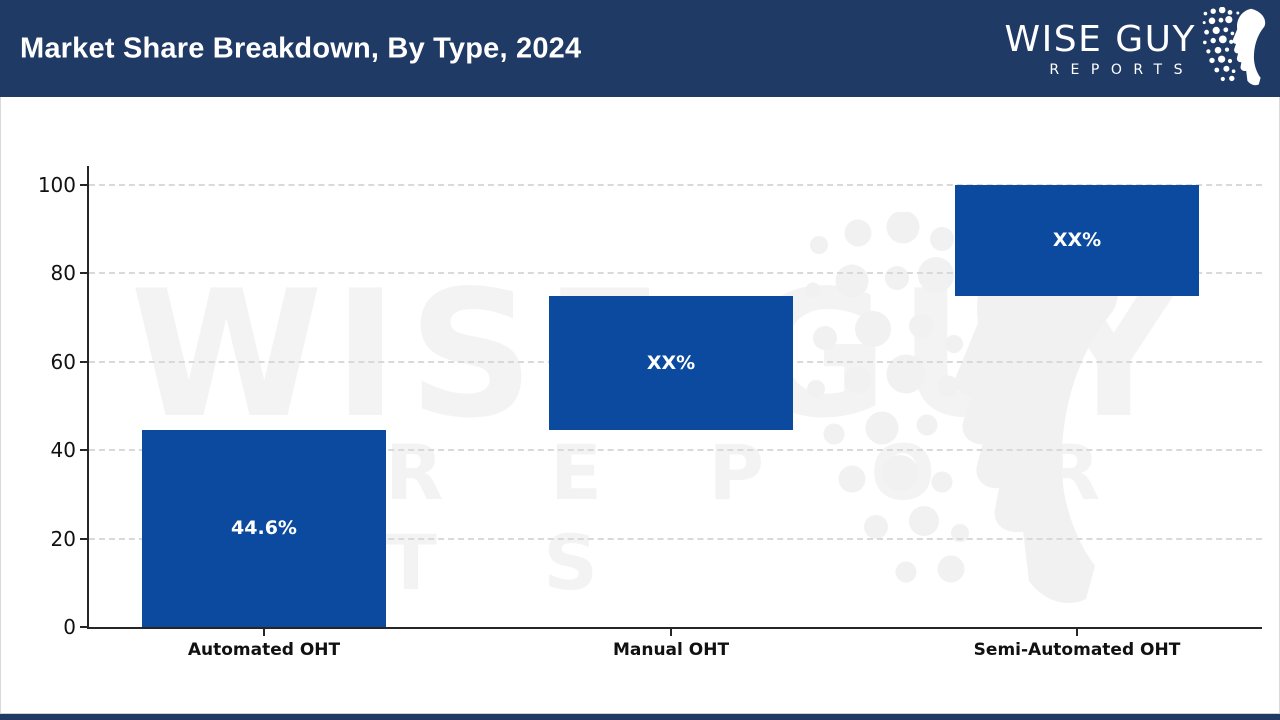  Describe the element at coordinates (264, 650) in the screenshot. I see `x-tick-label-1: Automated OHT` at that location.